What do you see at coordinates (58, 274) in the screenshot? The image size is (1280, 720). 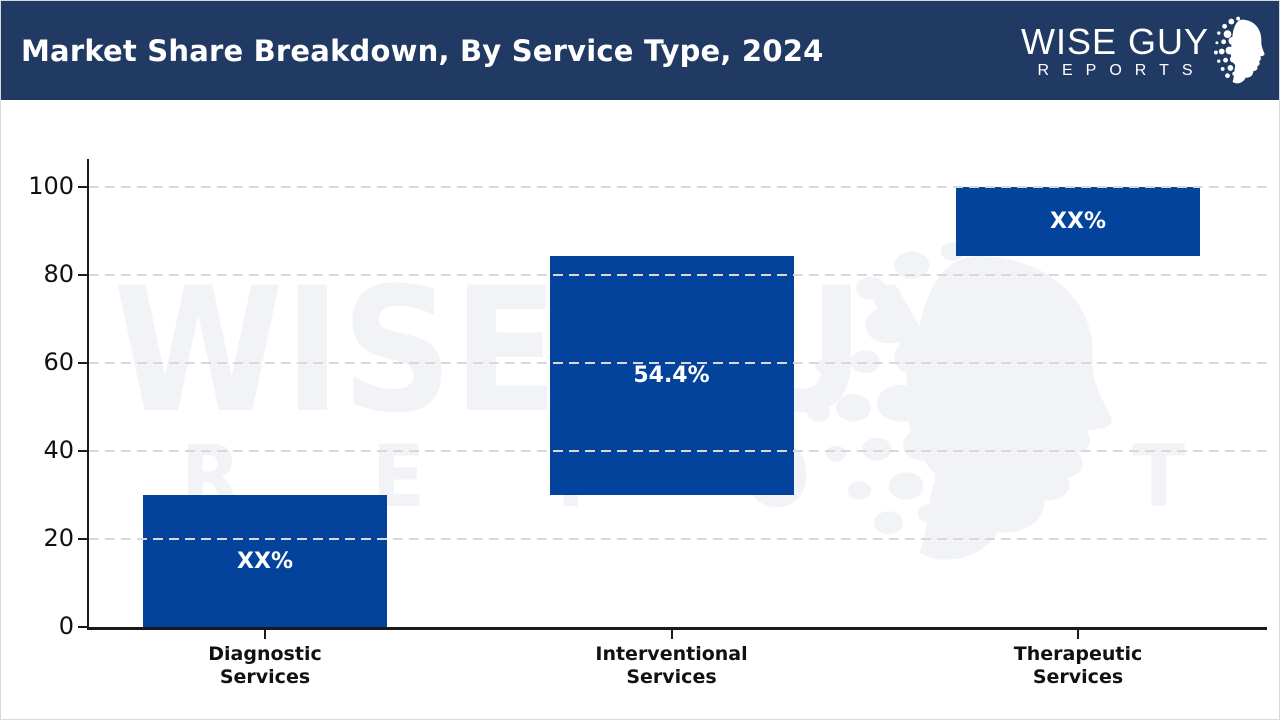 I see `y-tick-label: 80` at bounding box center [58, 274].